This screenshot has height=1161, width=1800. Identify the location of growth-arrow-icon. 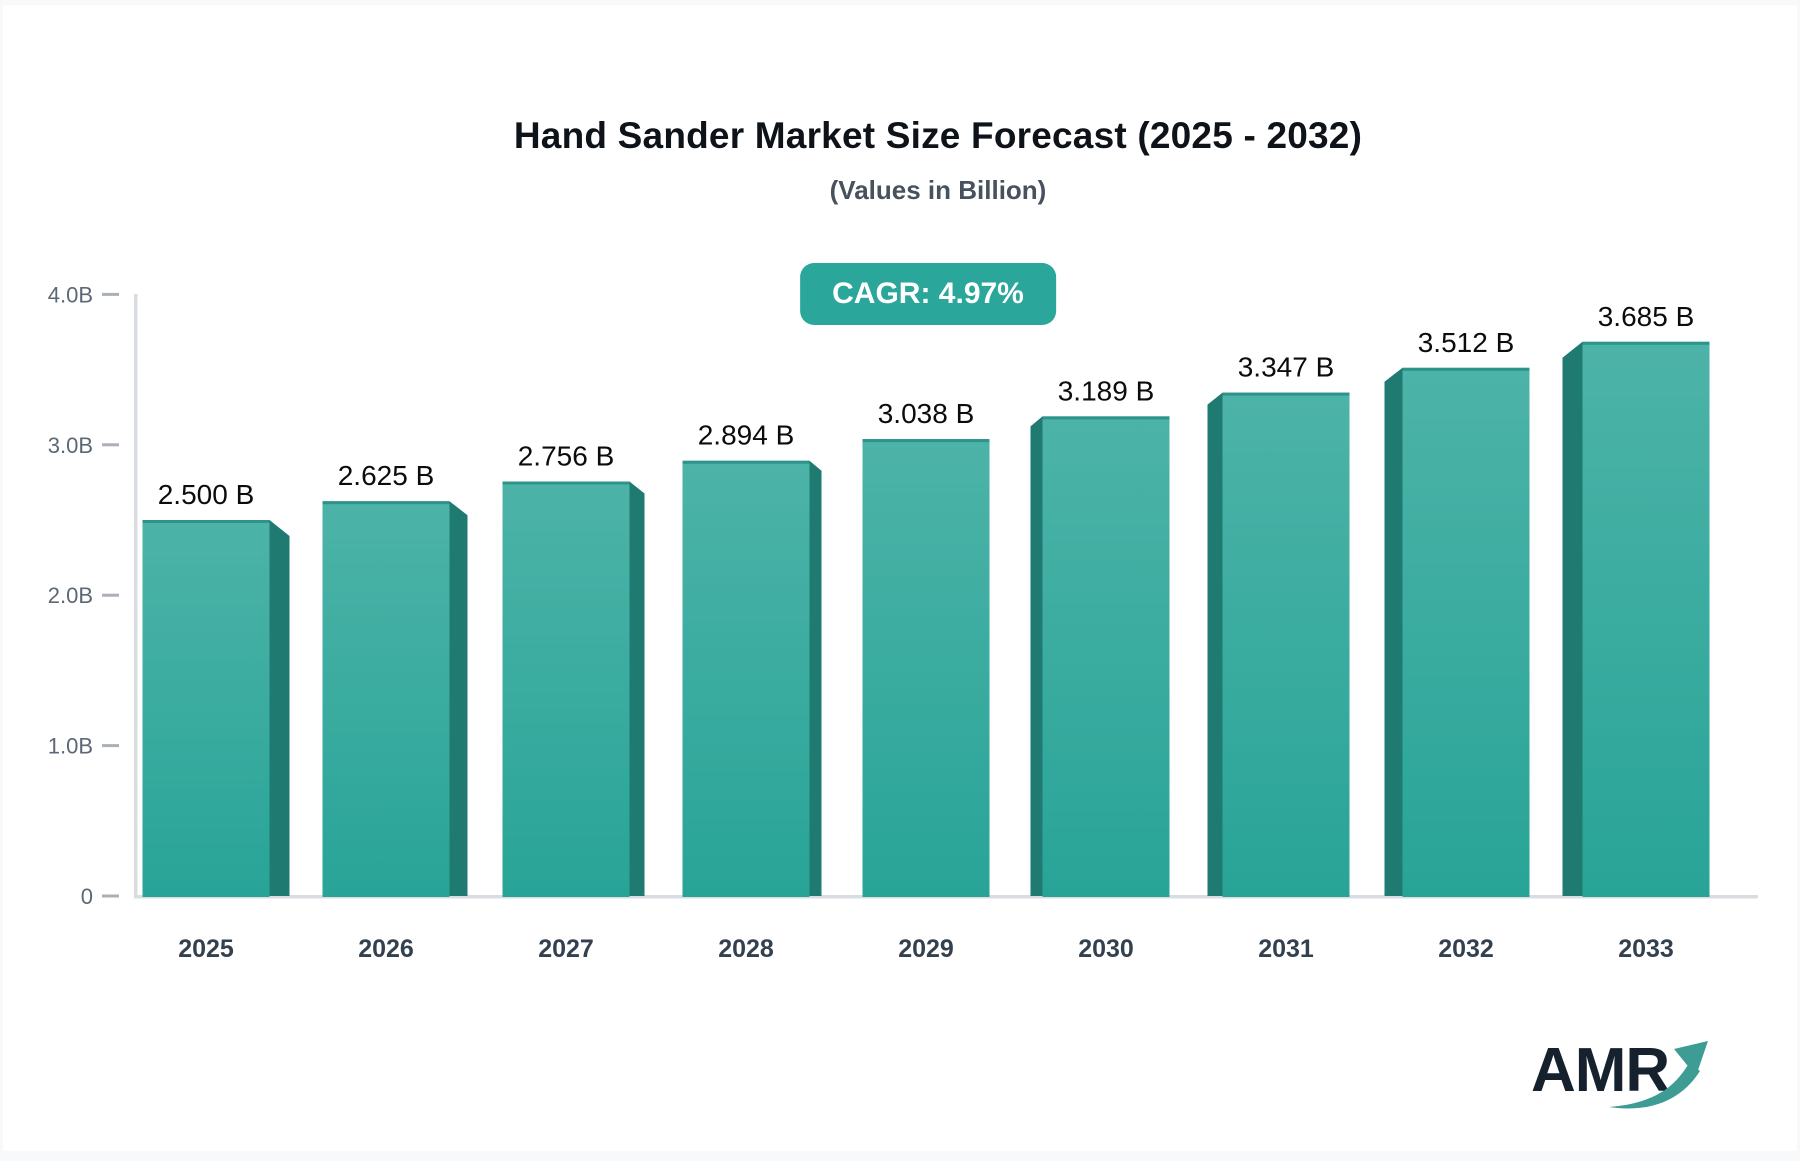
(1658, 1075).